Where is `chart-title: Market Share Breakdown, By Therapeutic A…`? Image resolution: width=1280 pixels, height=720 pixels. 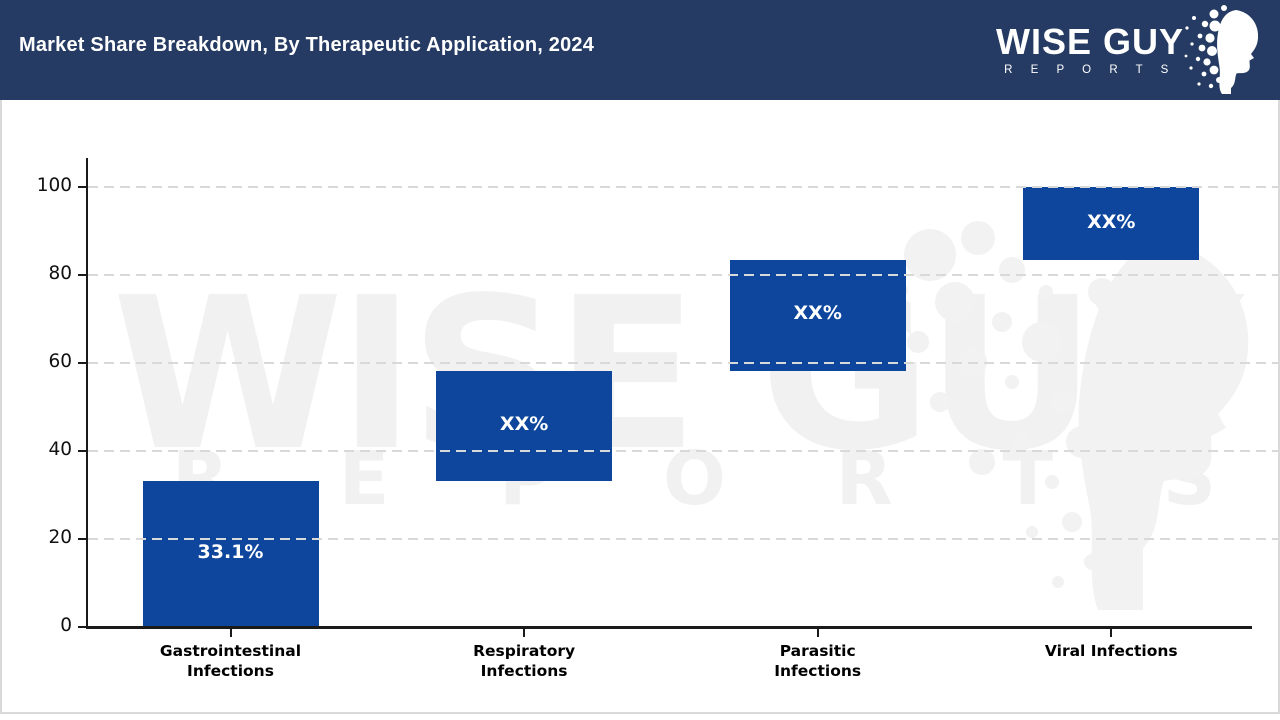
chart-title: Market Share Breakdown, By Therapeutic A… is located at coordinates (307, 45).